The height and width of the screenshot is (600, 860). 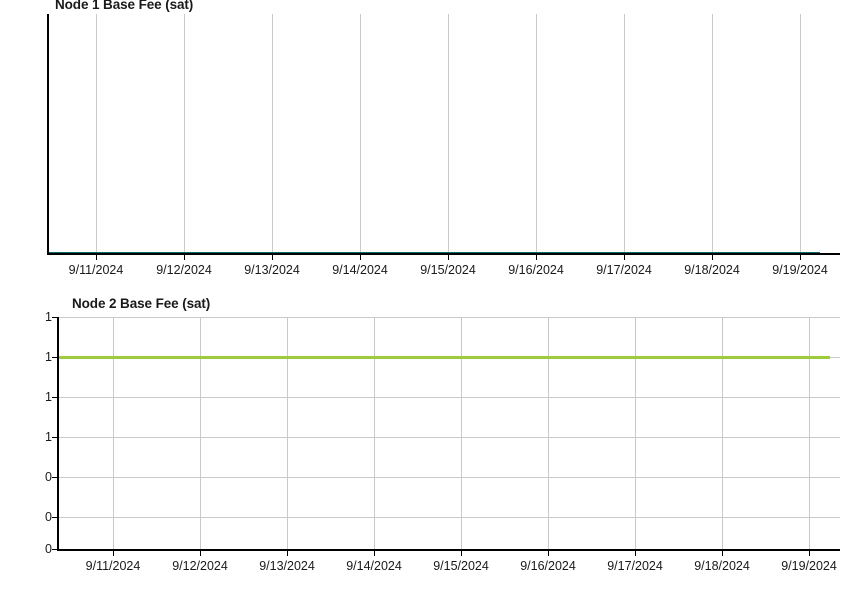 What do you see at coordinates (124, 6) in the screenshot?
I see `chart-title-node-1: Node 1 Base Fee (sat)` at bounding box center [124, 6].